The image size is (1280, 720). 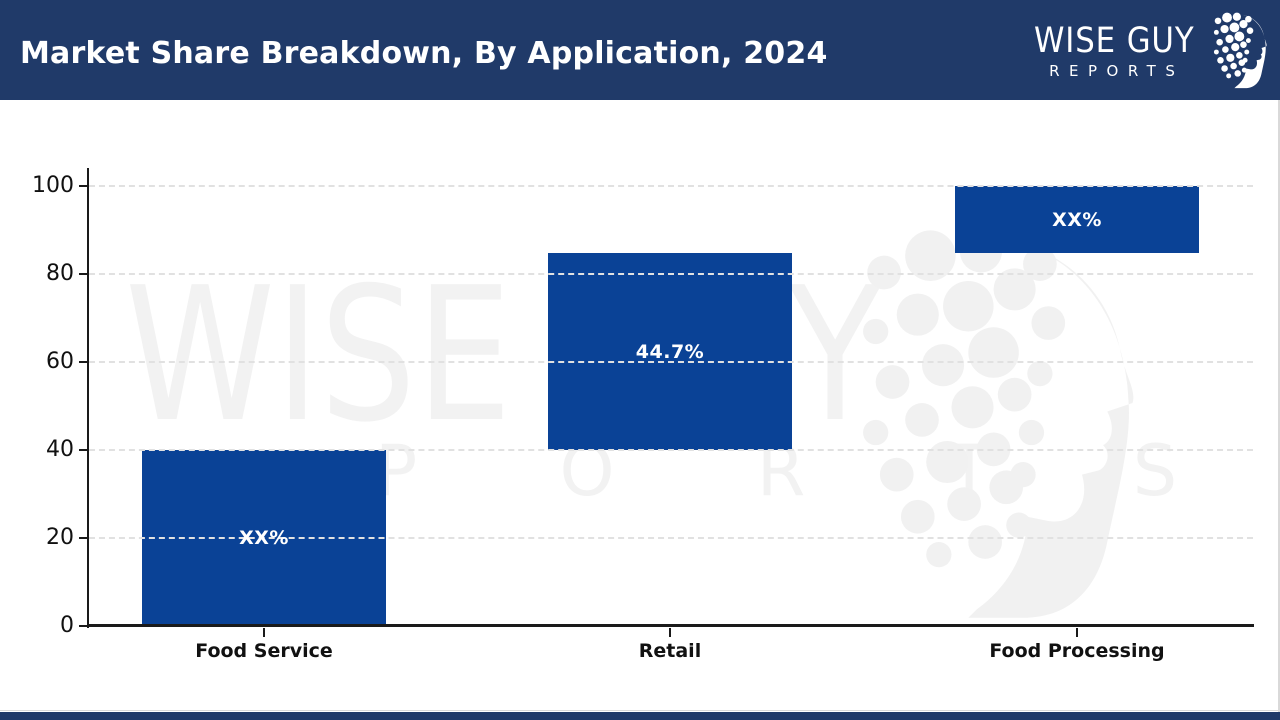 I want to click on brand-head-logo-icon, so click(x=1240, y=50).